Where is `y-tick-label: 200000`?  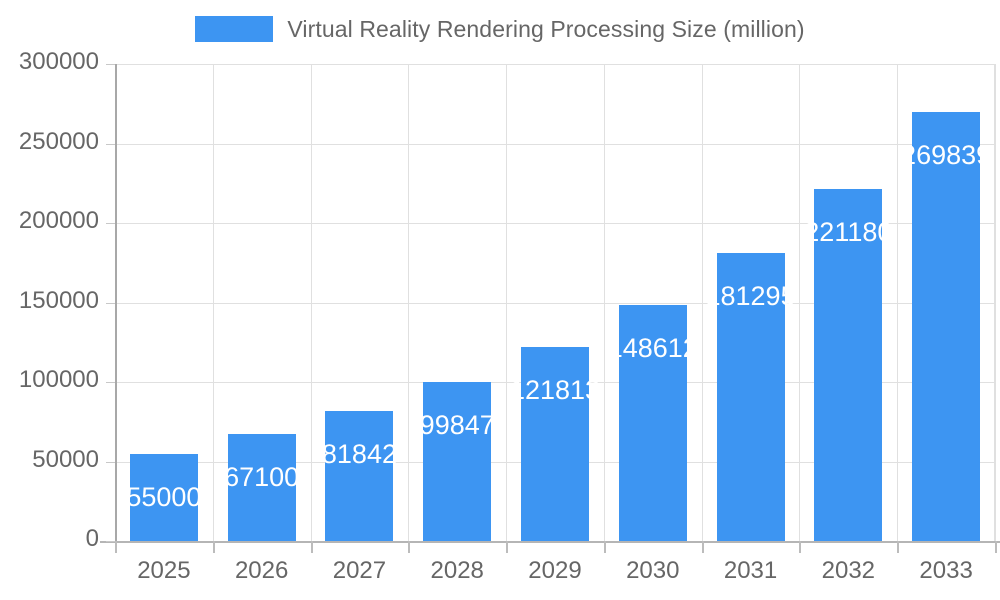 y-tick-label: 200000 is located at coordinates (58, 220).